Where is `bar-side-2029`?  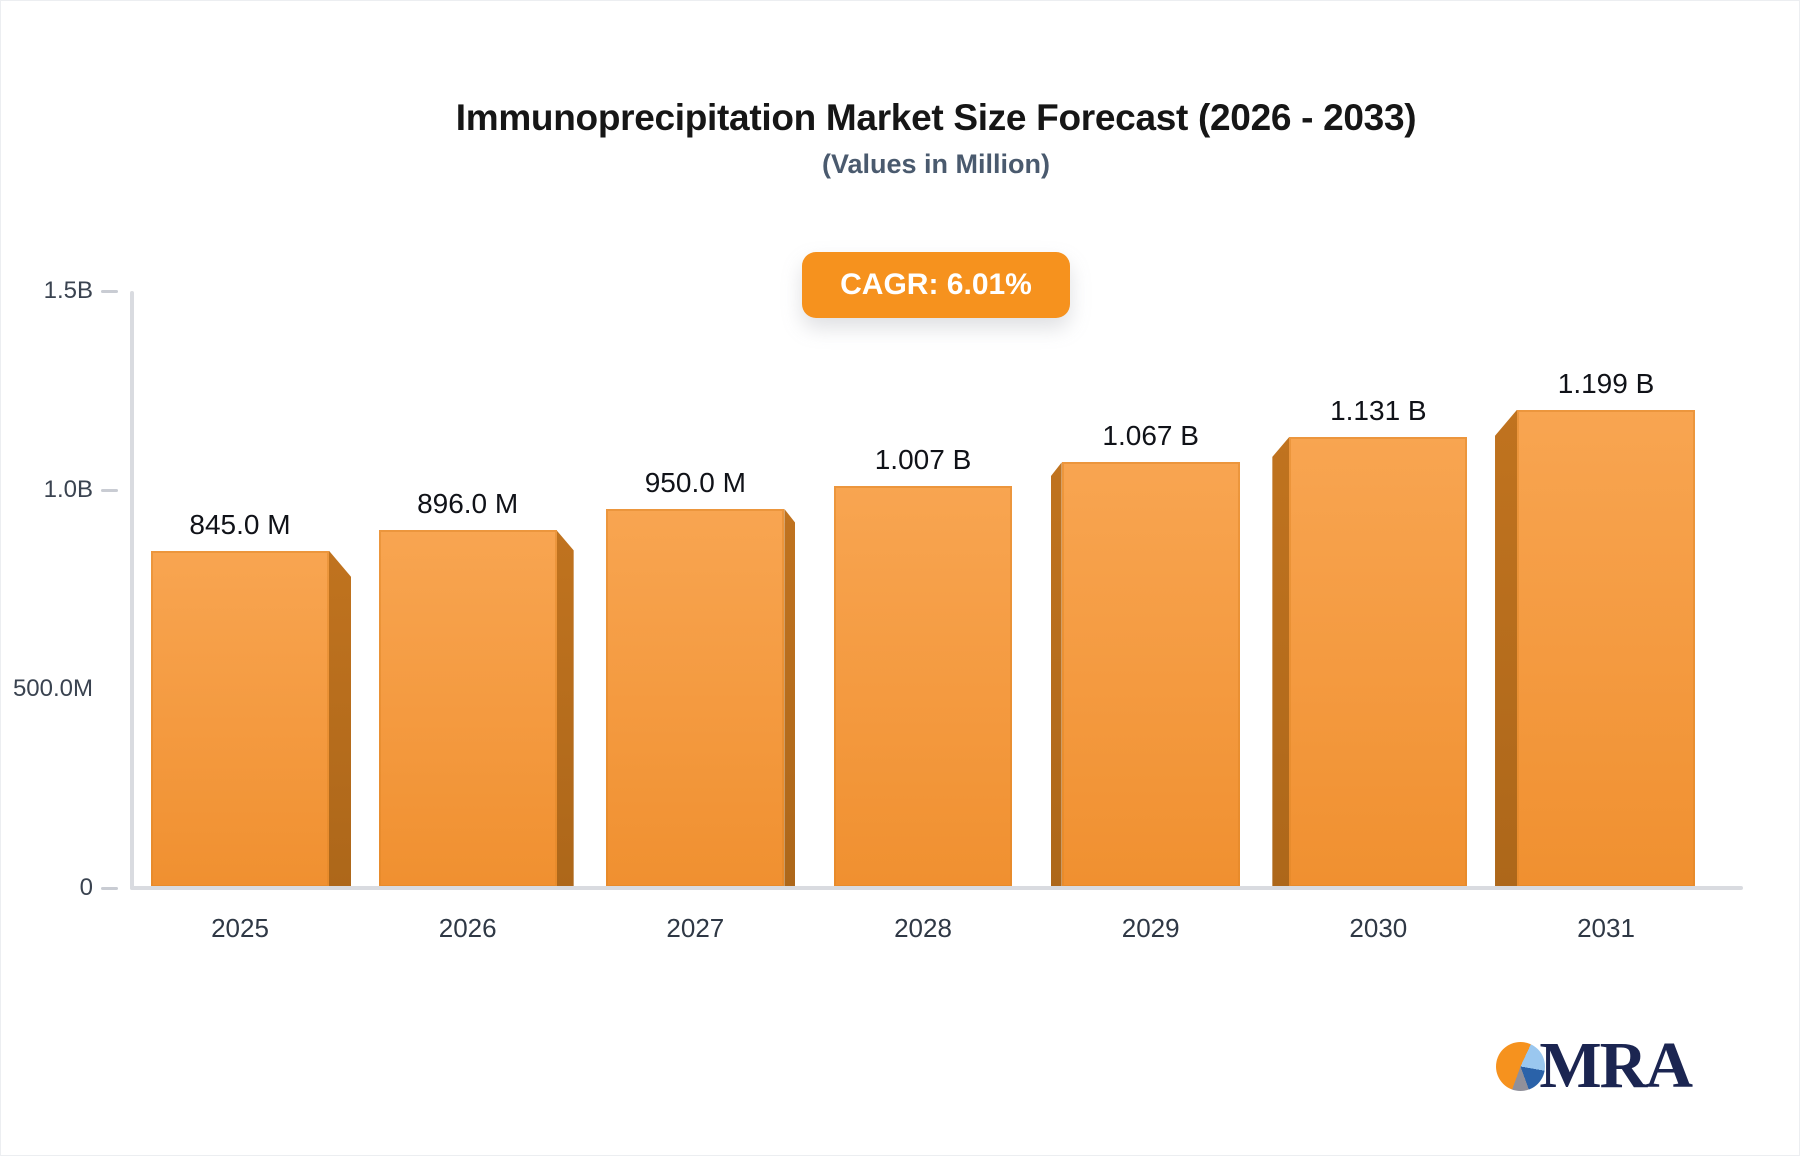
bar-side-2029 is located at coordinates (1056, 674).